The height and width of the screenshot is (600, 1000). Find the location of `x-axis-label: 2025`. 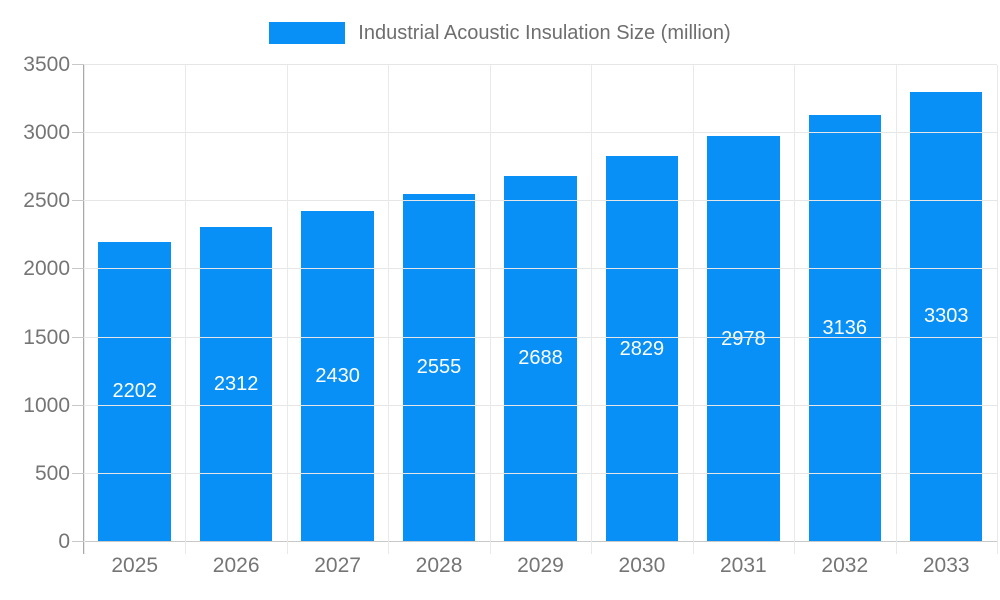

x-axis-label: 2025 is located at coordinates (135, 565).